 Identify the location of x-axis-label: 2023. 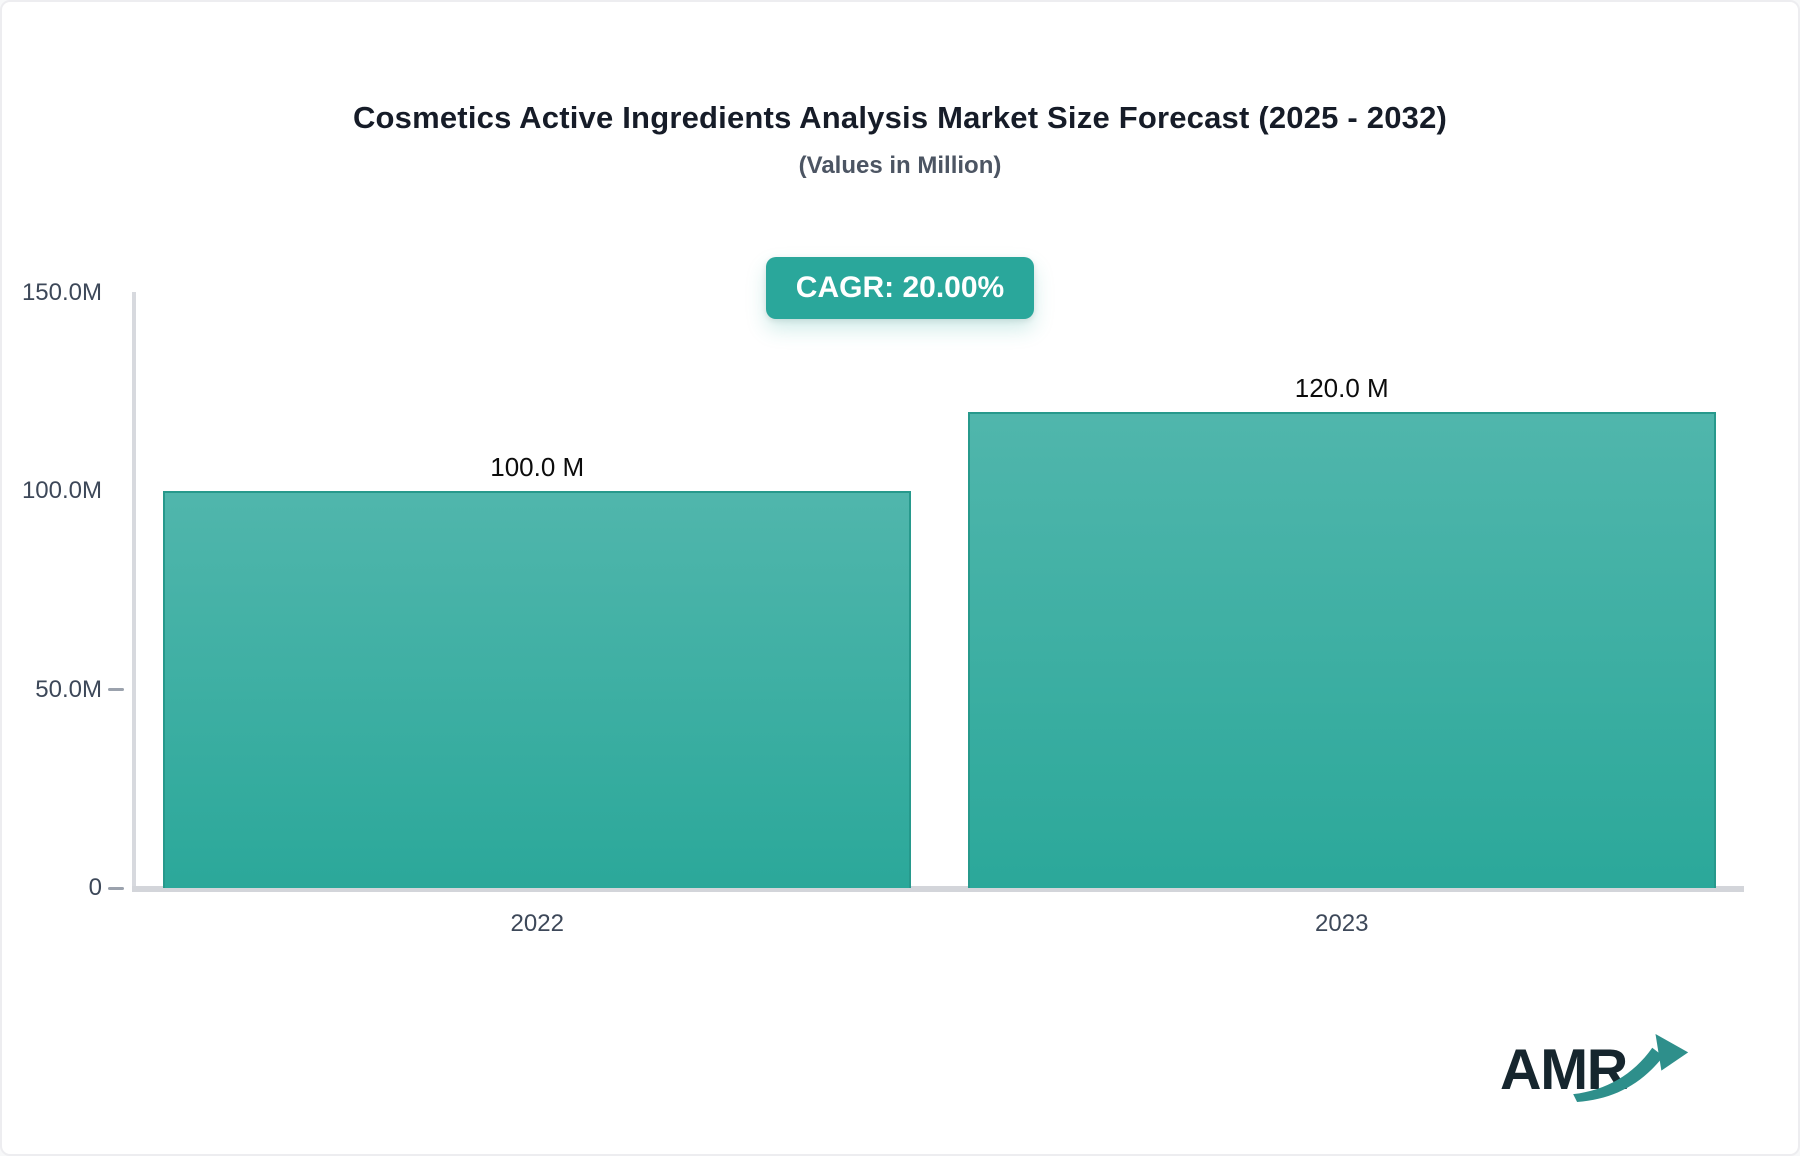
(1342, 923).